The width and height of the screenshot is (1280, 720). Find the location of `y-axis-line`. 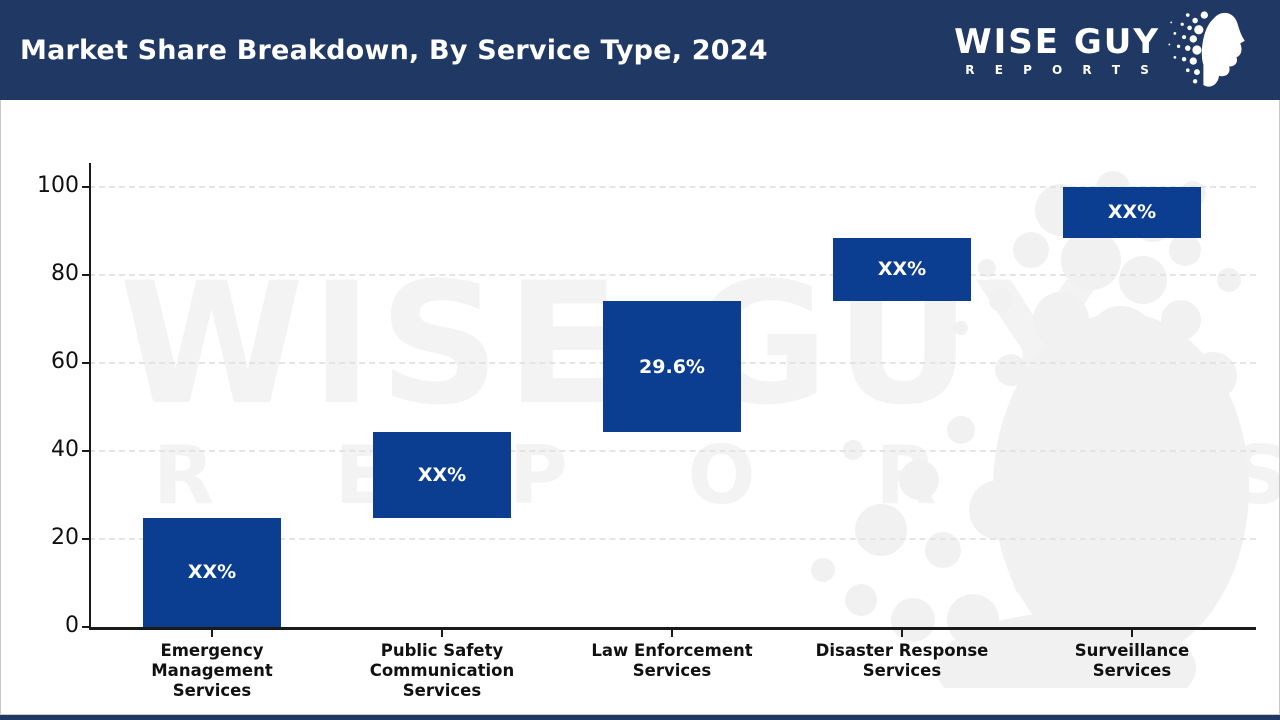

y-axis-line is located at coordinates (90, 396).